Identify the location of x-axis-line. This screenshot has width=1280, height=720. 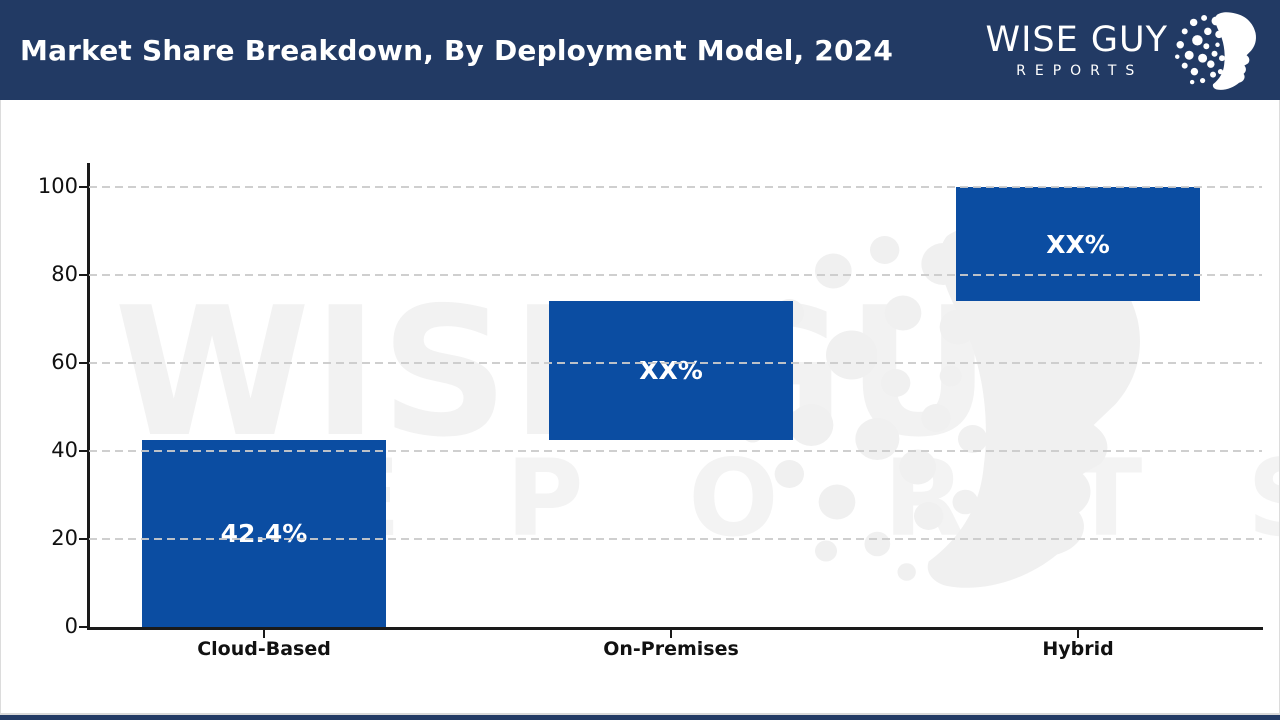
(675, 628).